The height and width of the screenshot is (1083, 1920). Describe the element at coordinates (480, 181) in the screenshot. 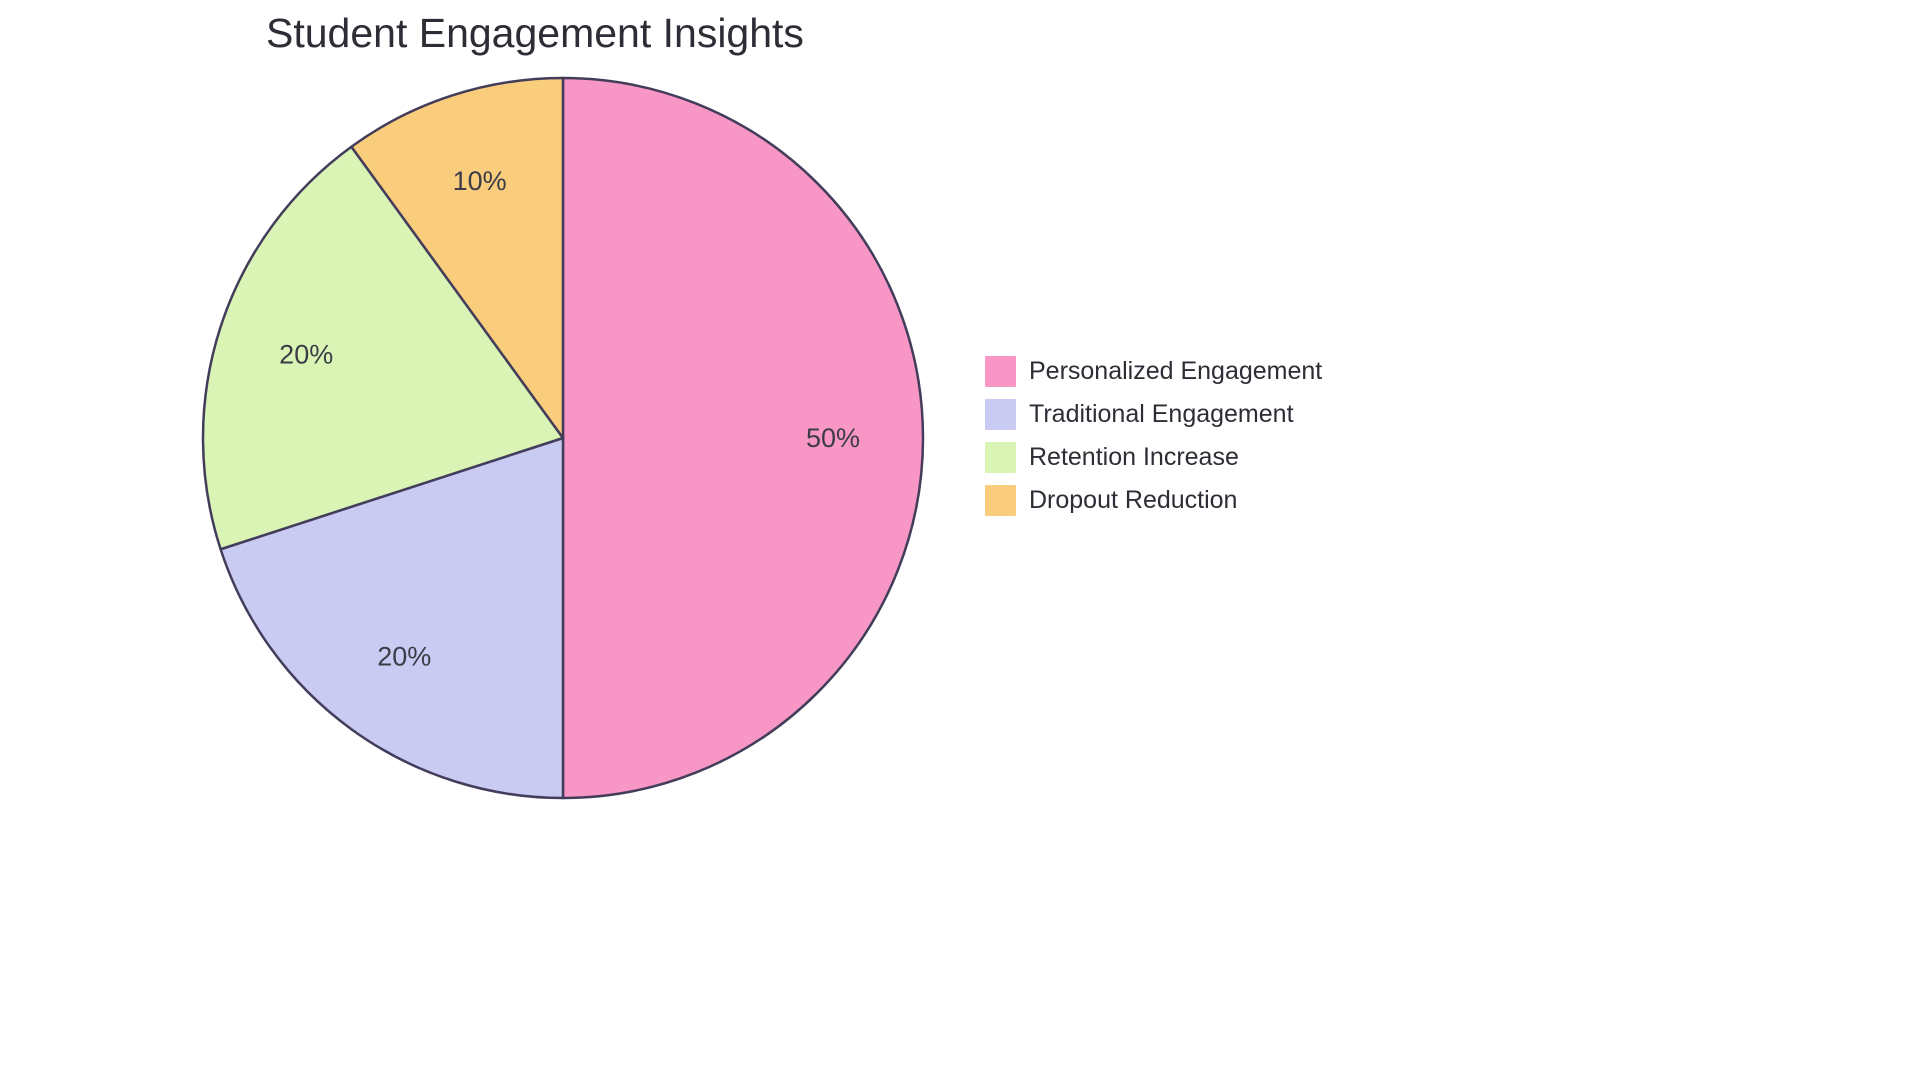

I see `slice-percentage-label: 10%` at that location.